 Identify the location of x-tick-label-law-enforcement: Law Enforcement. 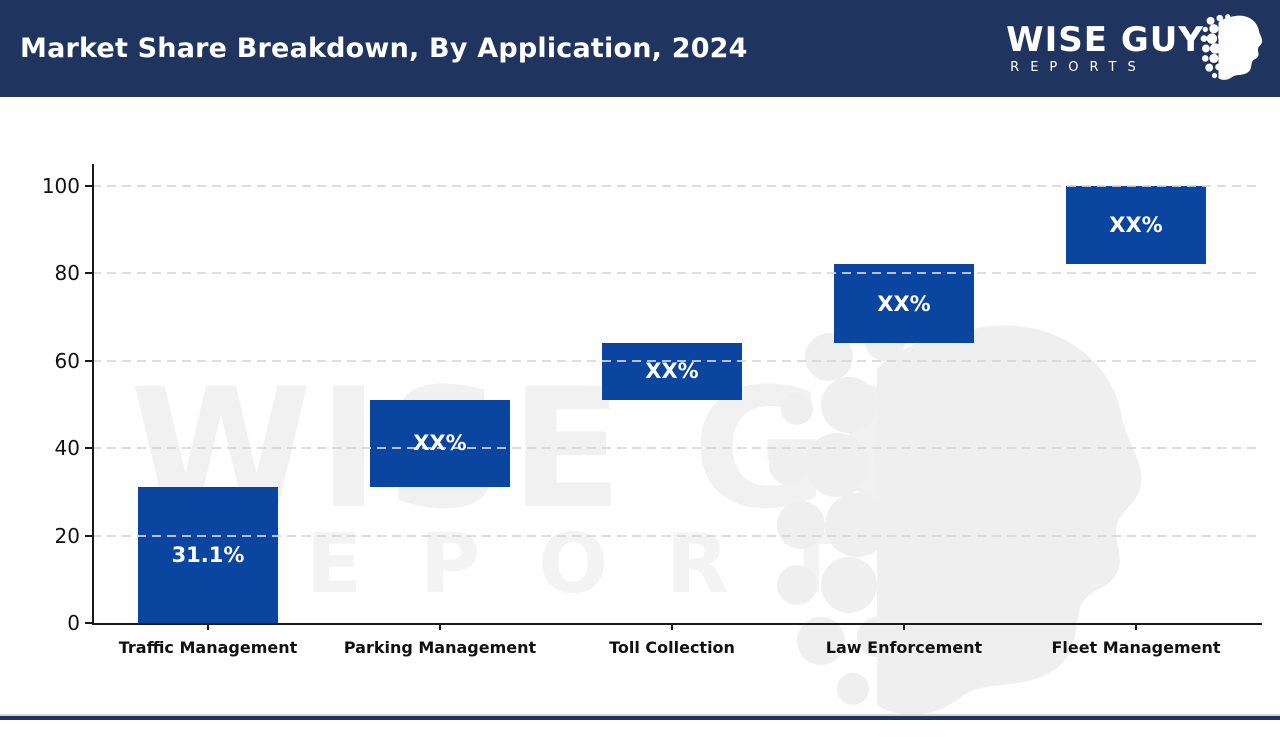
(904, 647).